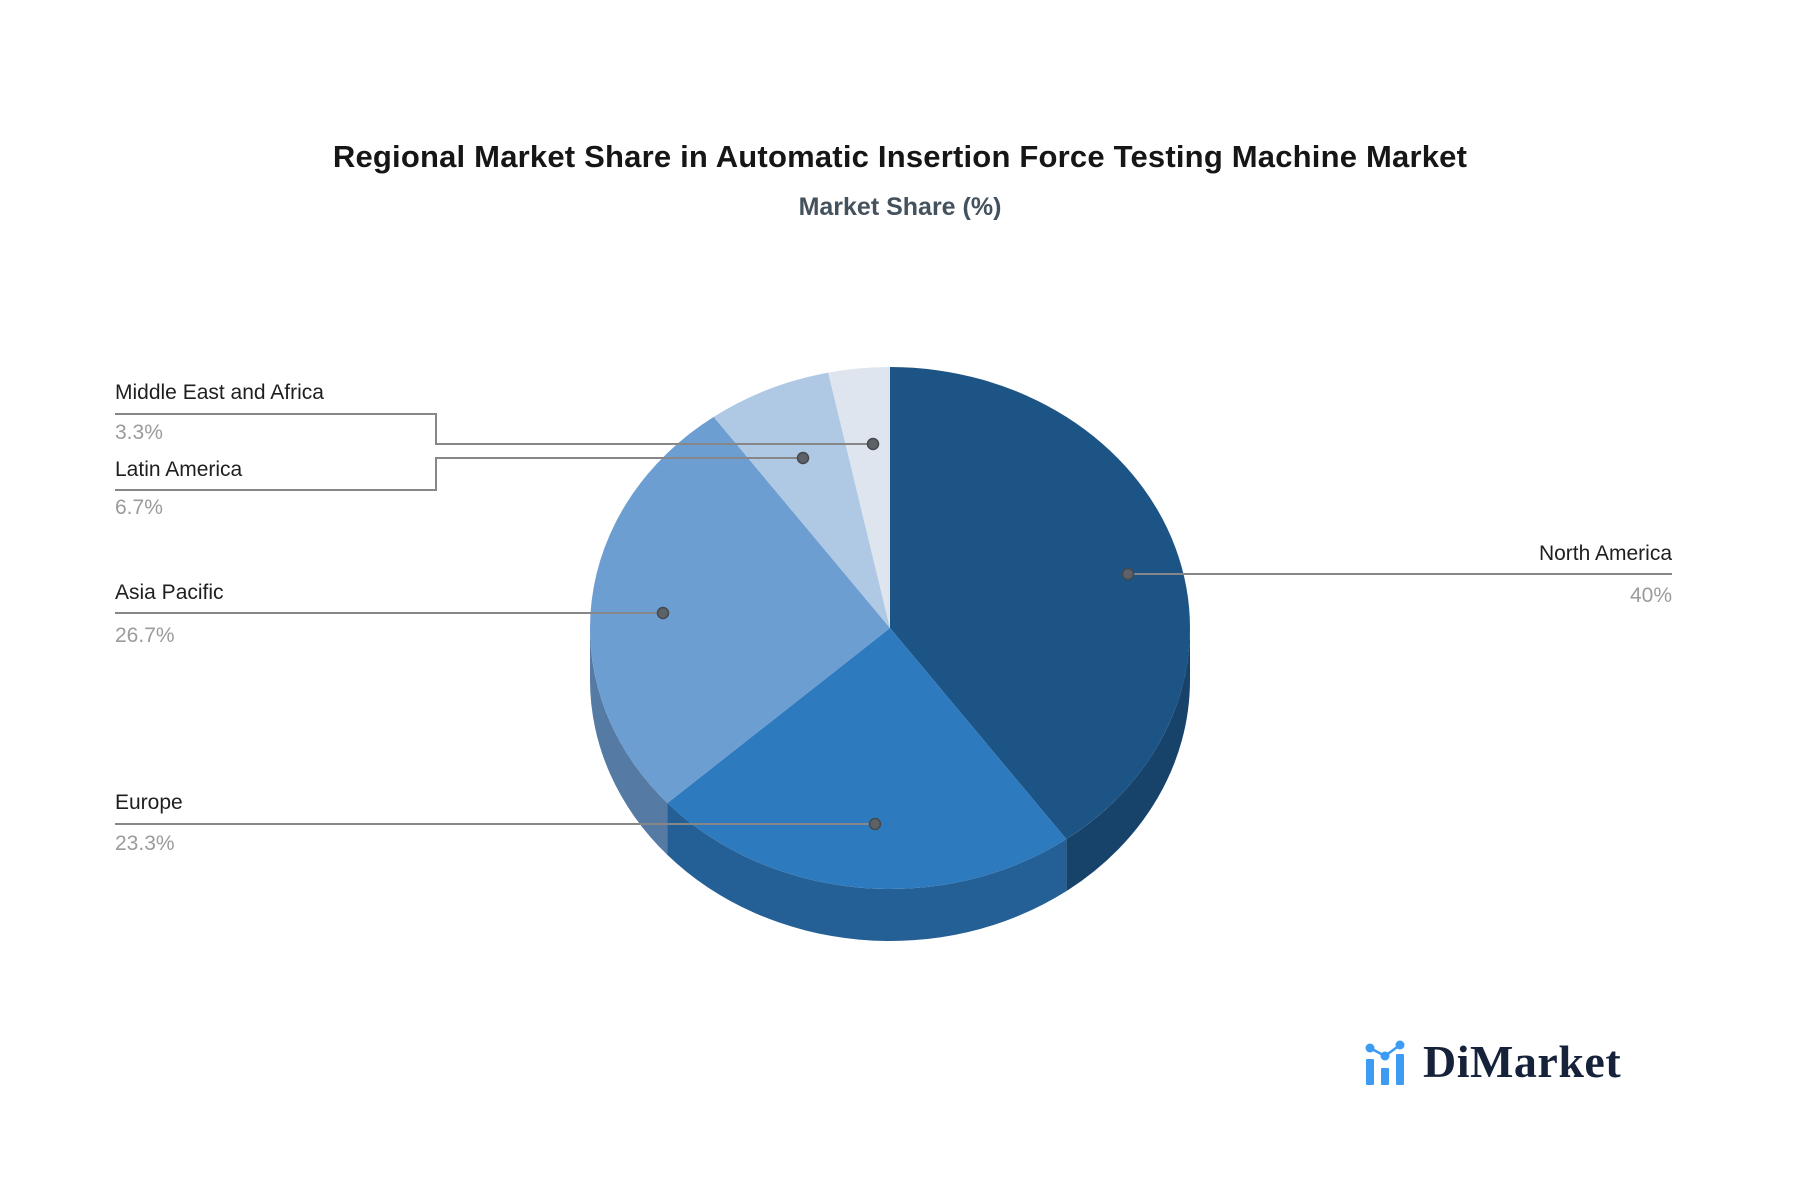 This screenshot has width=1800, height=1196. Describe the element at coordinates (1522, 1061) in the screenshot. I see `brand-name: DiMarket` at that location.